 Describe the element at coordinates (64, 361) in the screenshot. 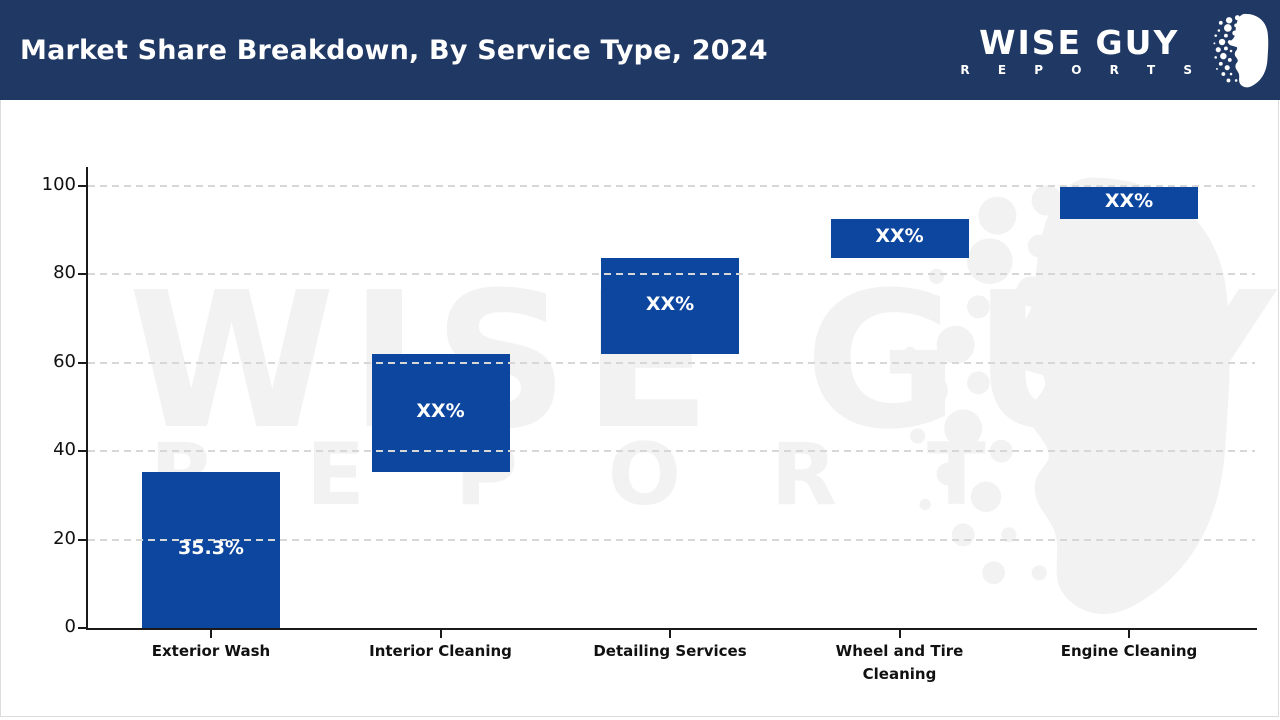

I see `y-tick-label: 60` at that location.